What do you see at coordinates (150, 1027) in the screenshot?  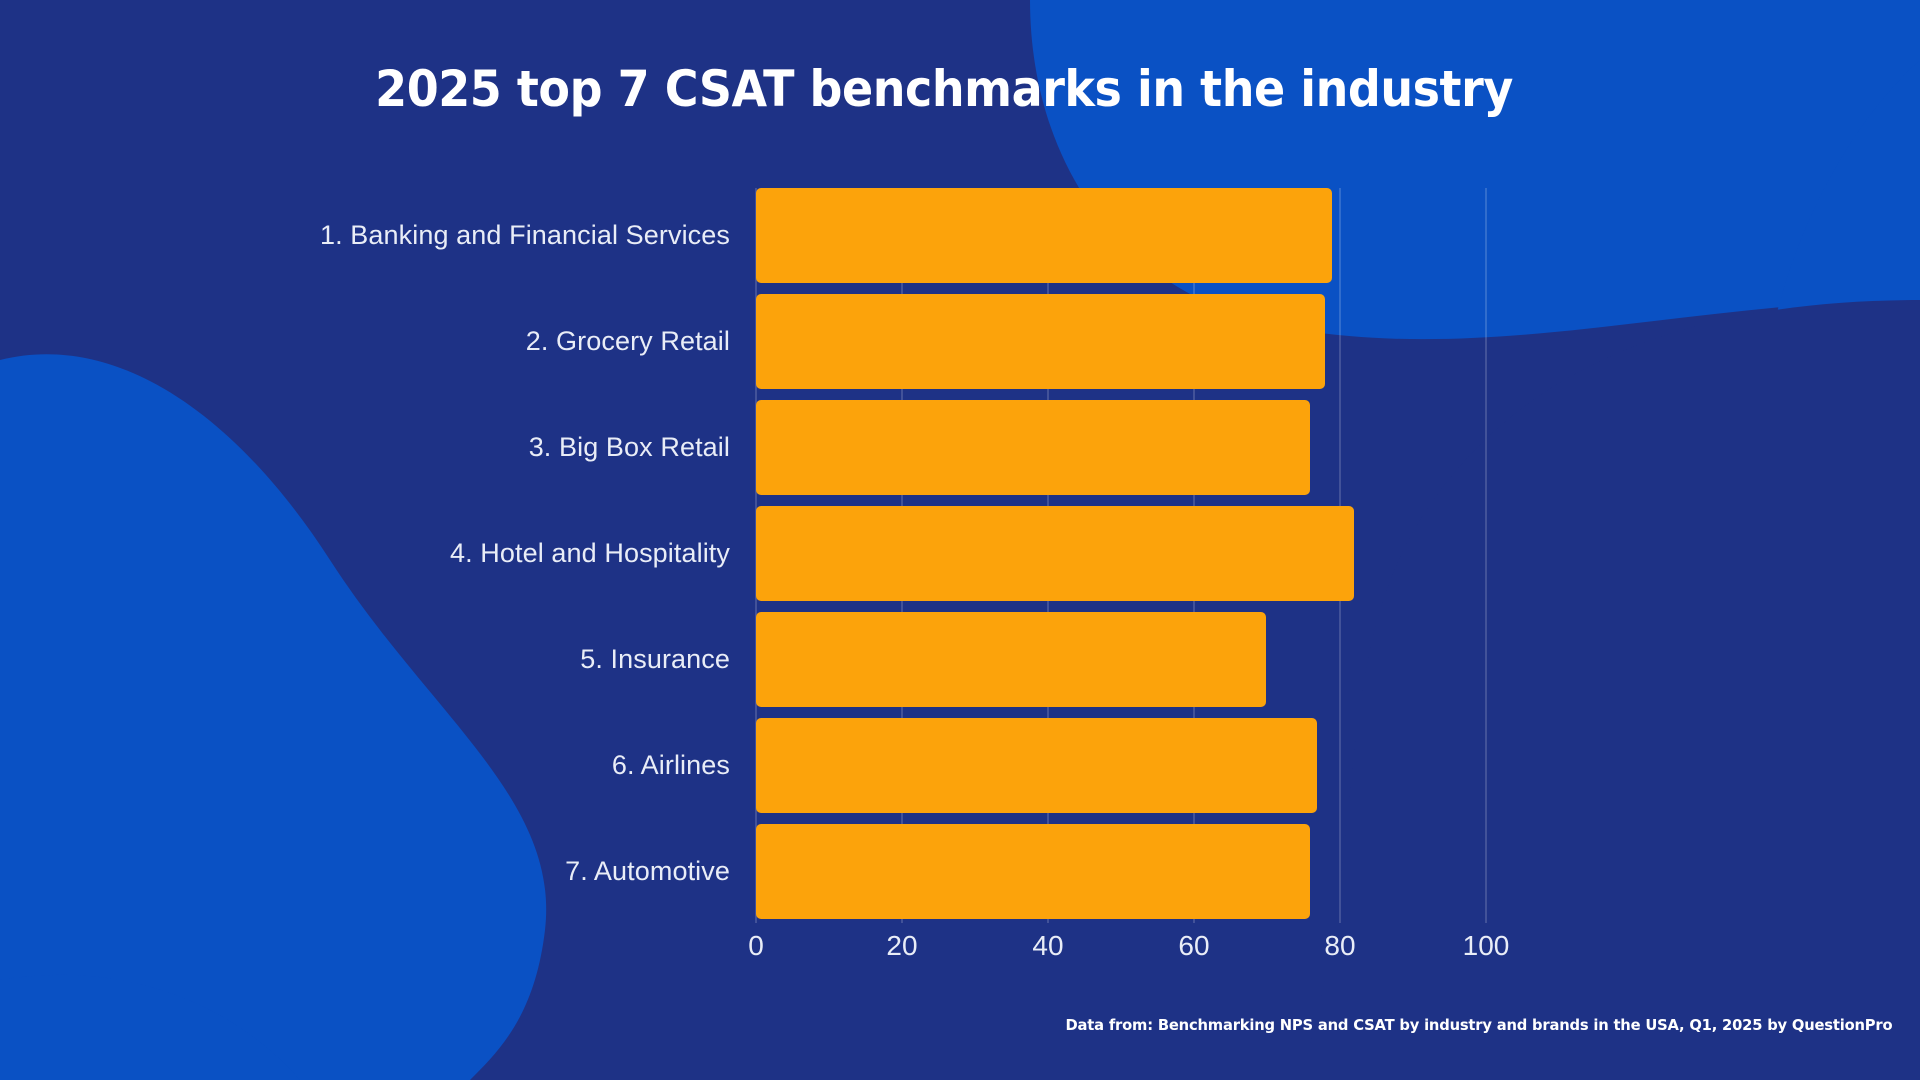 I see `blob-bottom-left` at bounding box center [150, 1027].